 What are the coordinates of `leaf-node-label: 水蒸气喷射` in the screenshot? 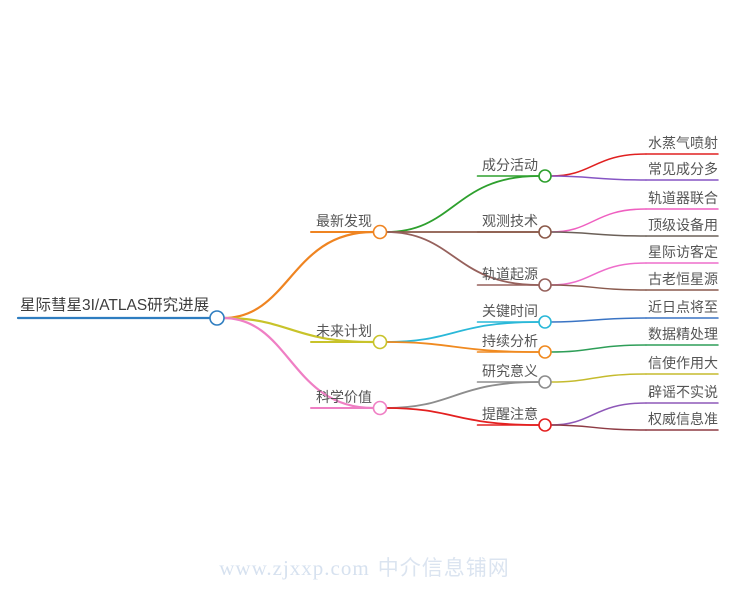 It's located at (683, 143).